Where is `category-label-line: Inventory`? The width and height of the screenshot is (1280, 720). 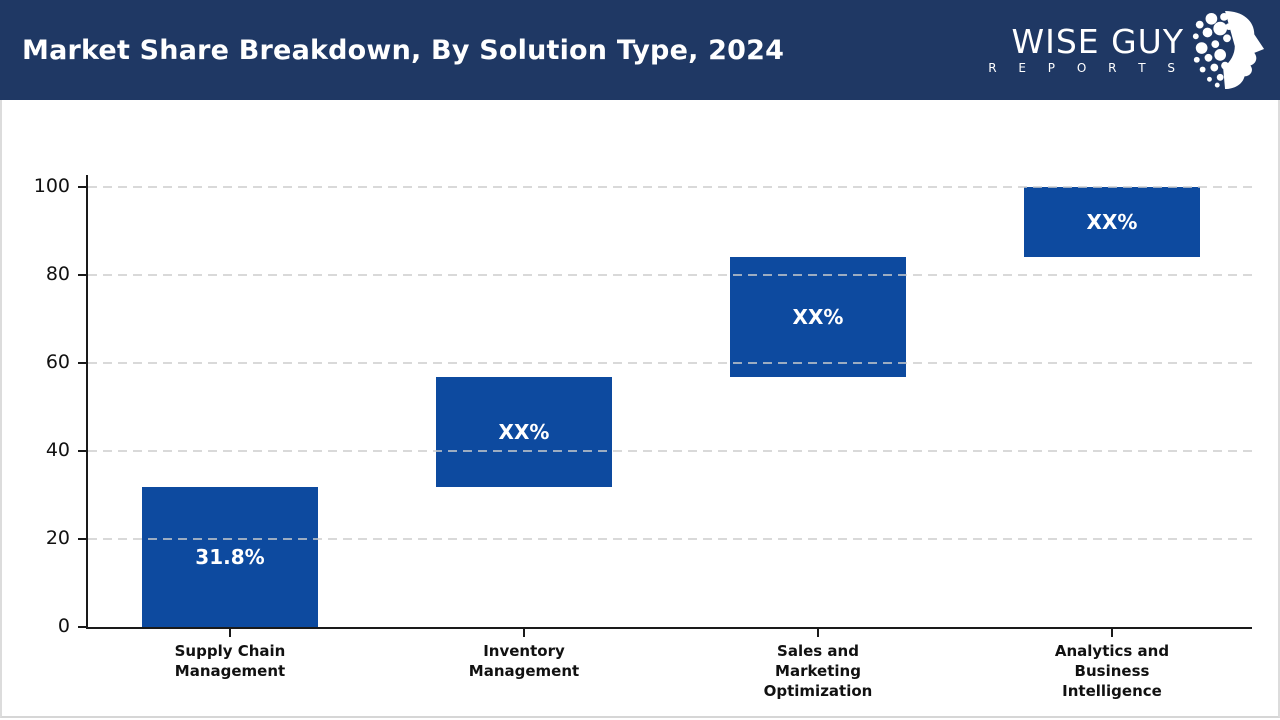 category-label-line: Inventory is located at coordinates (524, 651).